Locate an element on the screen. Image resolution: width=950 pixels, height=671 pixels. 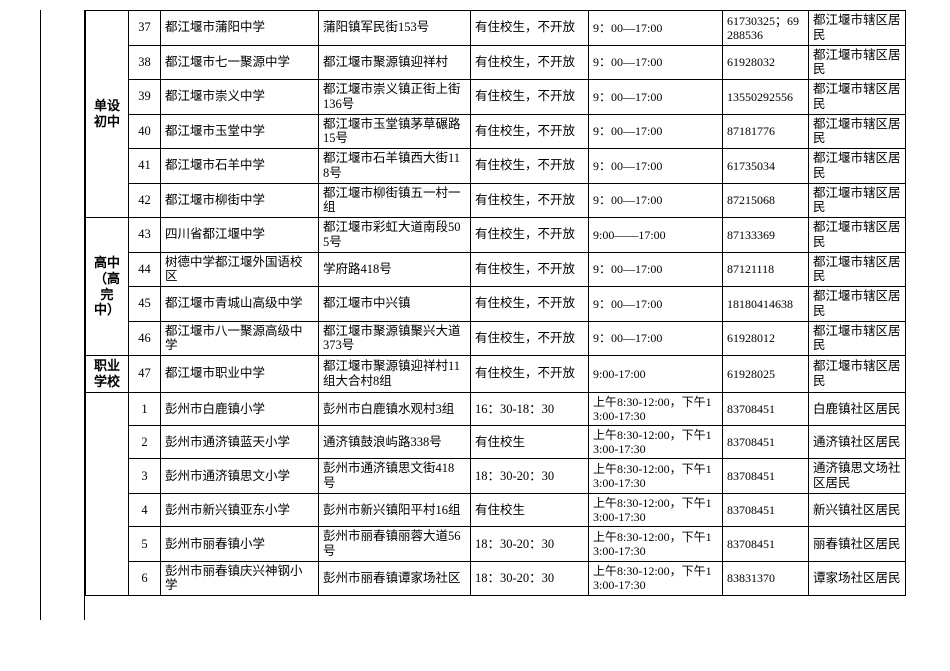
audience-cell: 通济镇思文场社区居民 is located at coordinates (857, 476).